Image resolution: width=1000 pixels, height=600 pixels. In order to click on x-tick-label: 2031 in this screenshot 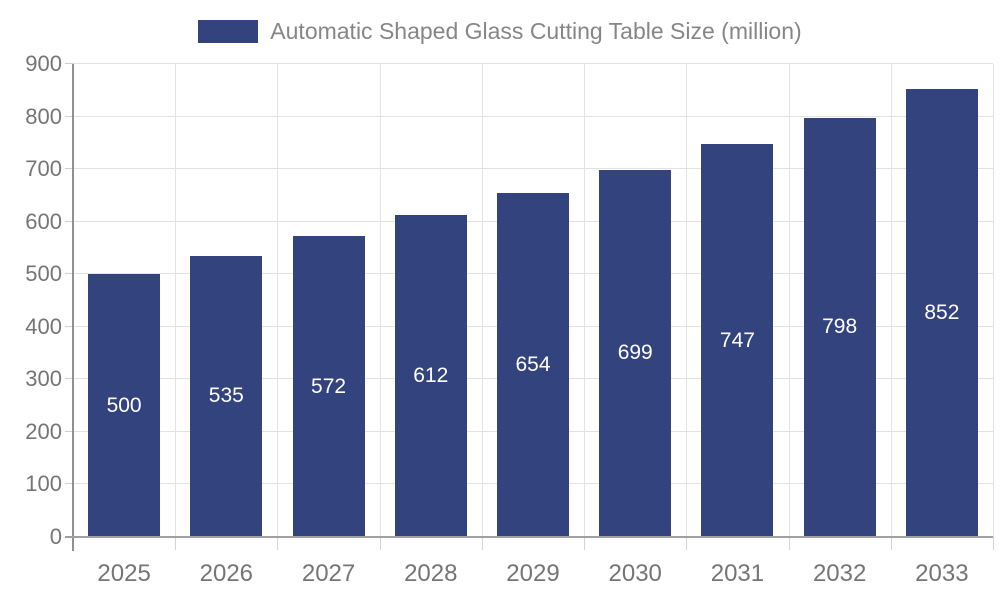, I will do `click(737, 573)`.